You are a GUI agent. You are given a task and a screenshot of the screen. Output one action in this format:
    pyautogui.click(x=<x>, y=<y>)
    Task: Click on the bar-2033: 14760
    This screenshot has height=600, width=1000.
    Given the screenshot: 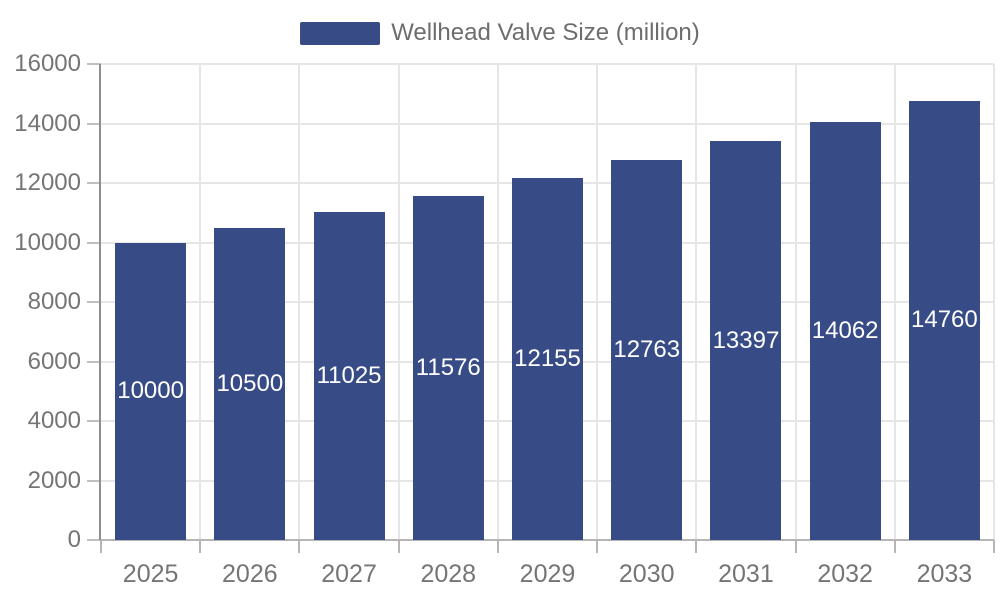 What is the action you would take?
    pyautogui.click(x=944, y=320)
    